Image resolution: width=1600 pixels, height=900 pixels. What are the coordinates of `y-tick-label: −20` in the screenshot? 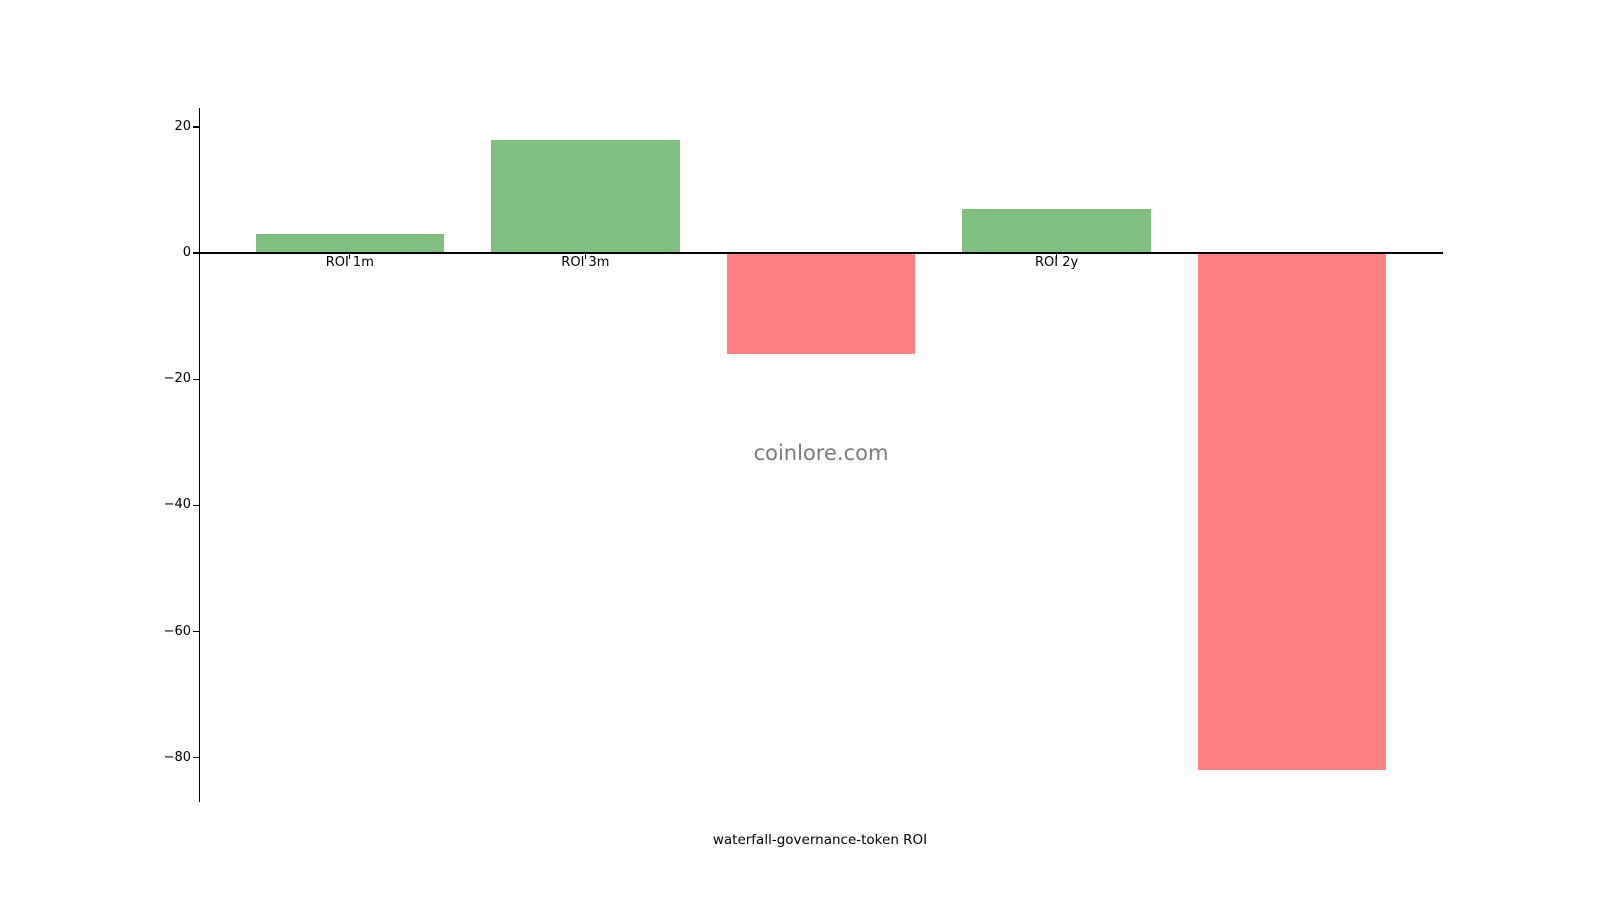 It's located at (177, 379).